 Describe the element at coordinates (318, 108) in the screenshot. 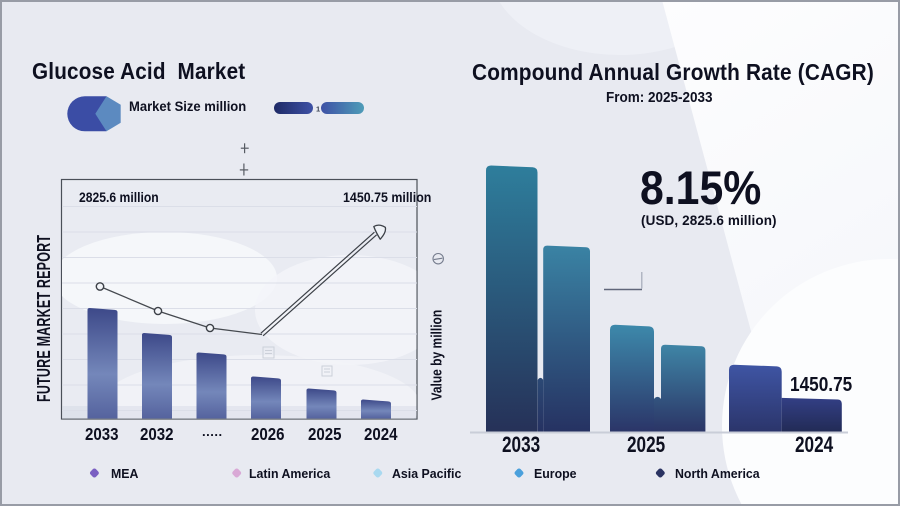

I see `svg-text: 1` at that location.